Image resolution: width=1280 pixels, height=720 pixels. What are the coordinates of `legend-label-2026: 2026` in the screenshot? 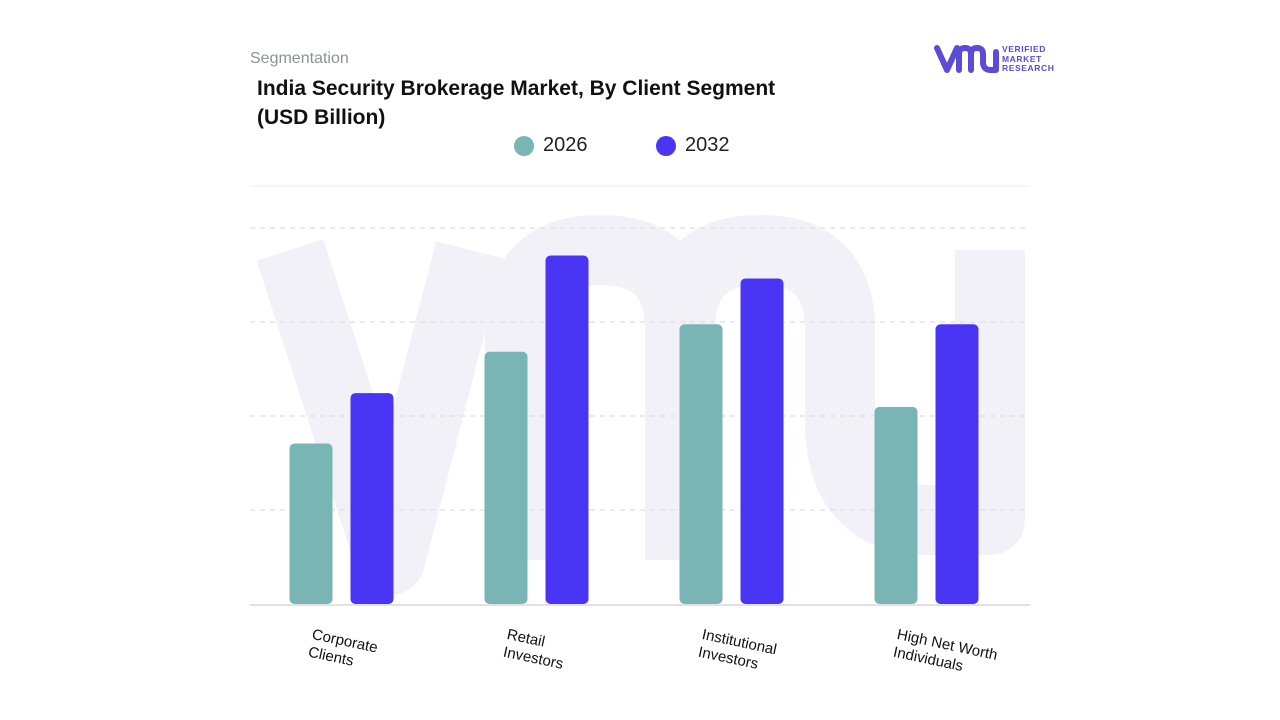 It's located at (565, 145).